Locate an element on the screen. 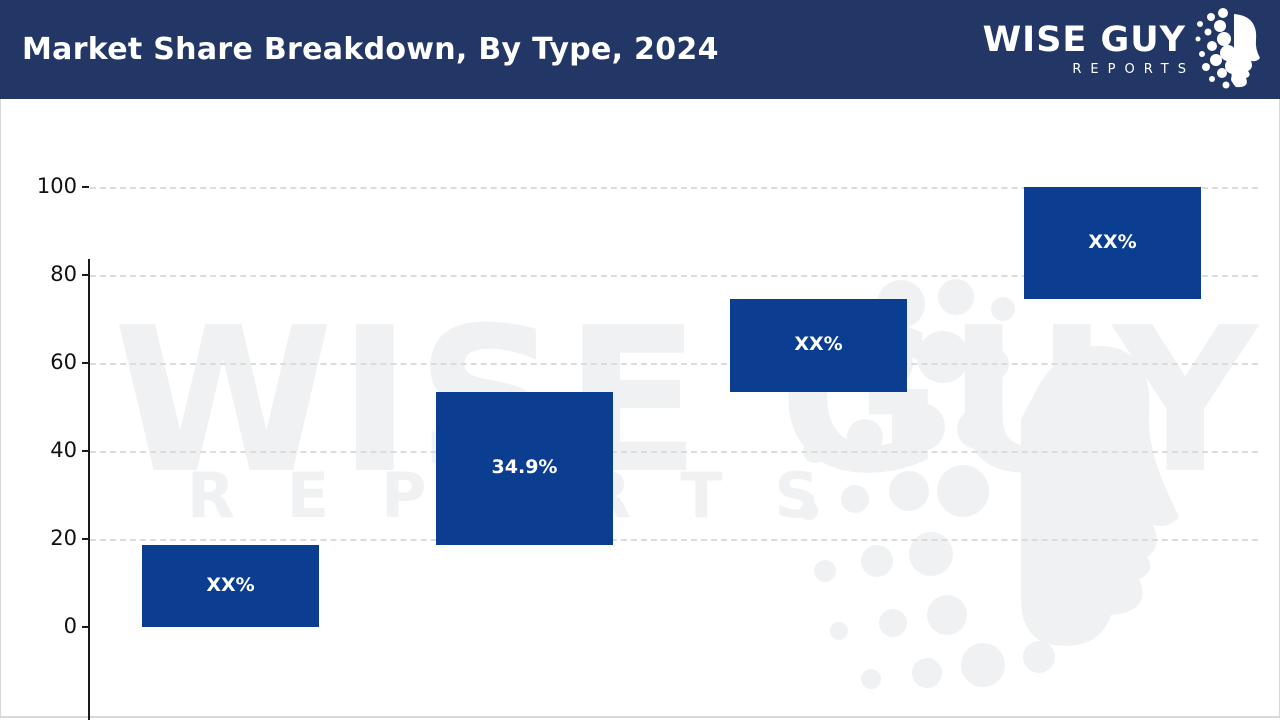 The height and width of the screenshot is (720, 1280). y-tick-label: 20 is located at coordinates (63, 538).